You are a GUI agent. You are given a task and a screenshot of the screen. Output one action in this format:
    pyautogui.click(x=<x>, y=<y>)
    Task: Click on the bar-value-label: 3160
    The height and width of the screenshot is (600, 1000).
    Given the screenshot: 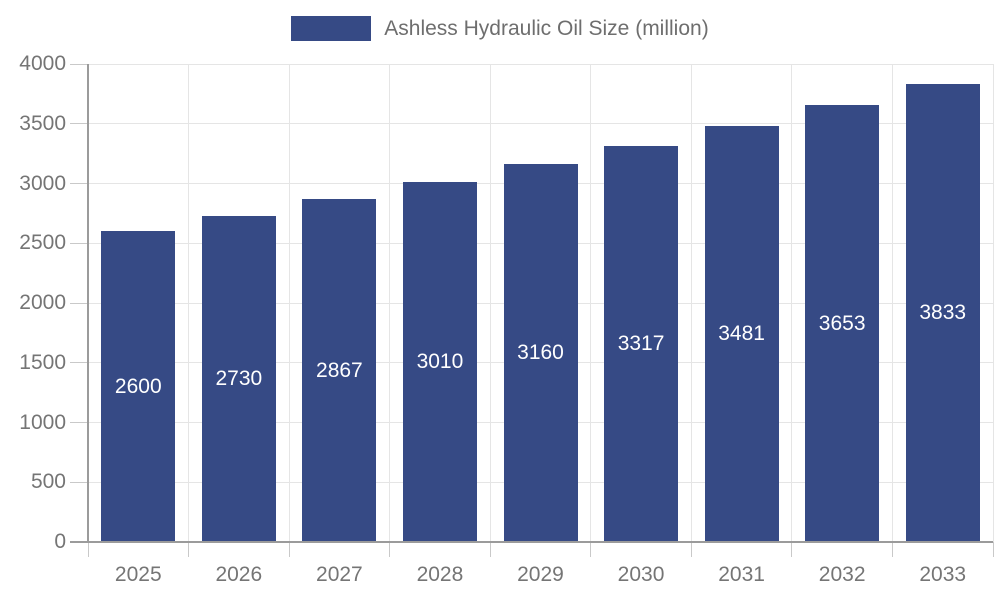 What is the action you would take?
    pyautogui.click(x=540, y=353)
    